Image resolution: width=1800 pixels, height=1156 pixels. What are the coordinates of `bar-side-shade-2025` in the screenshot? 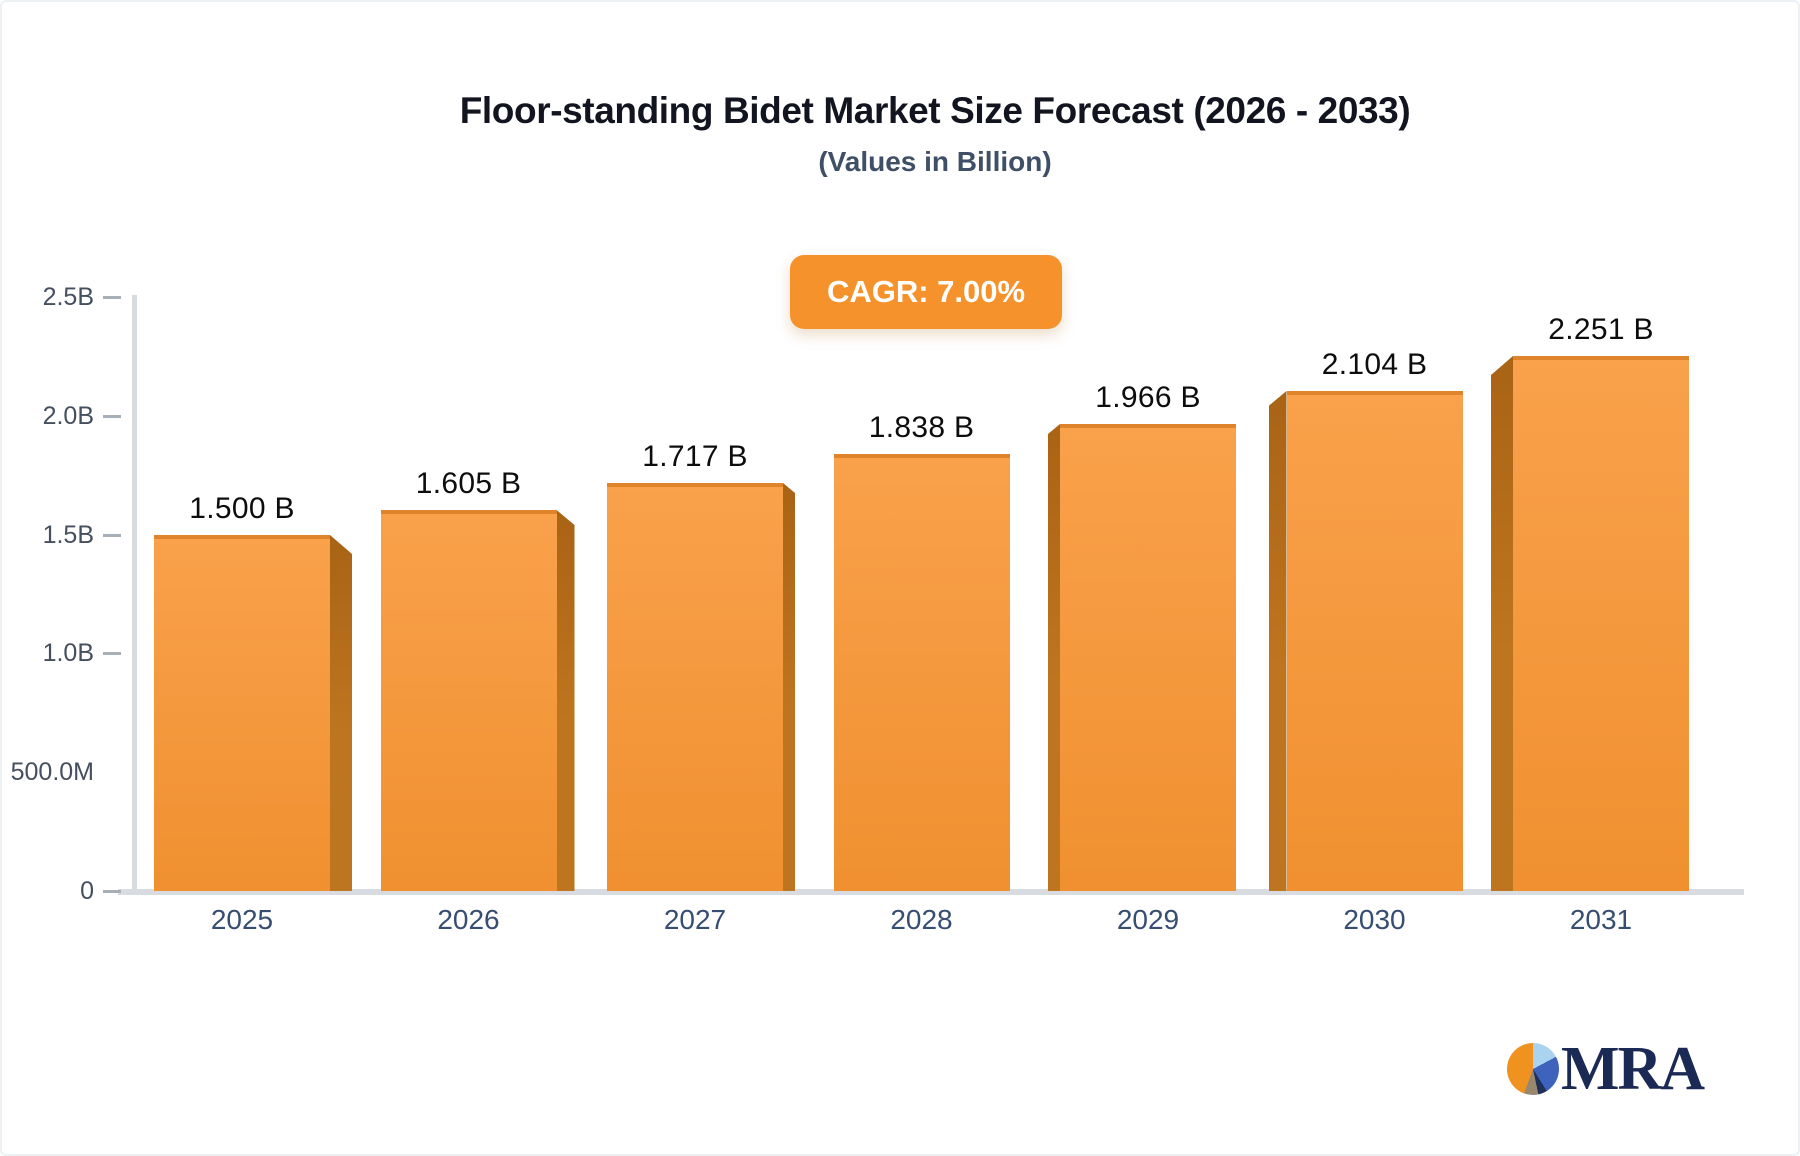 It's located at (341, 713).